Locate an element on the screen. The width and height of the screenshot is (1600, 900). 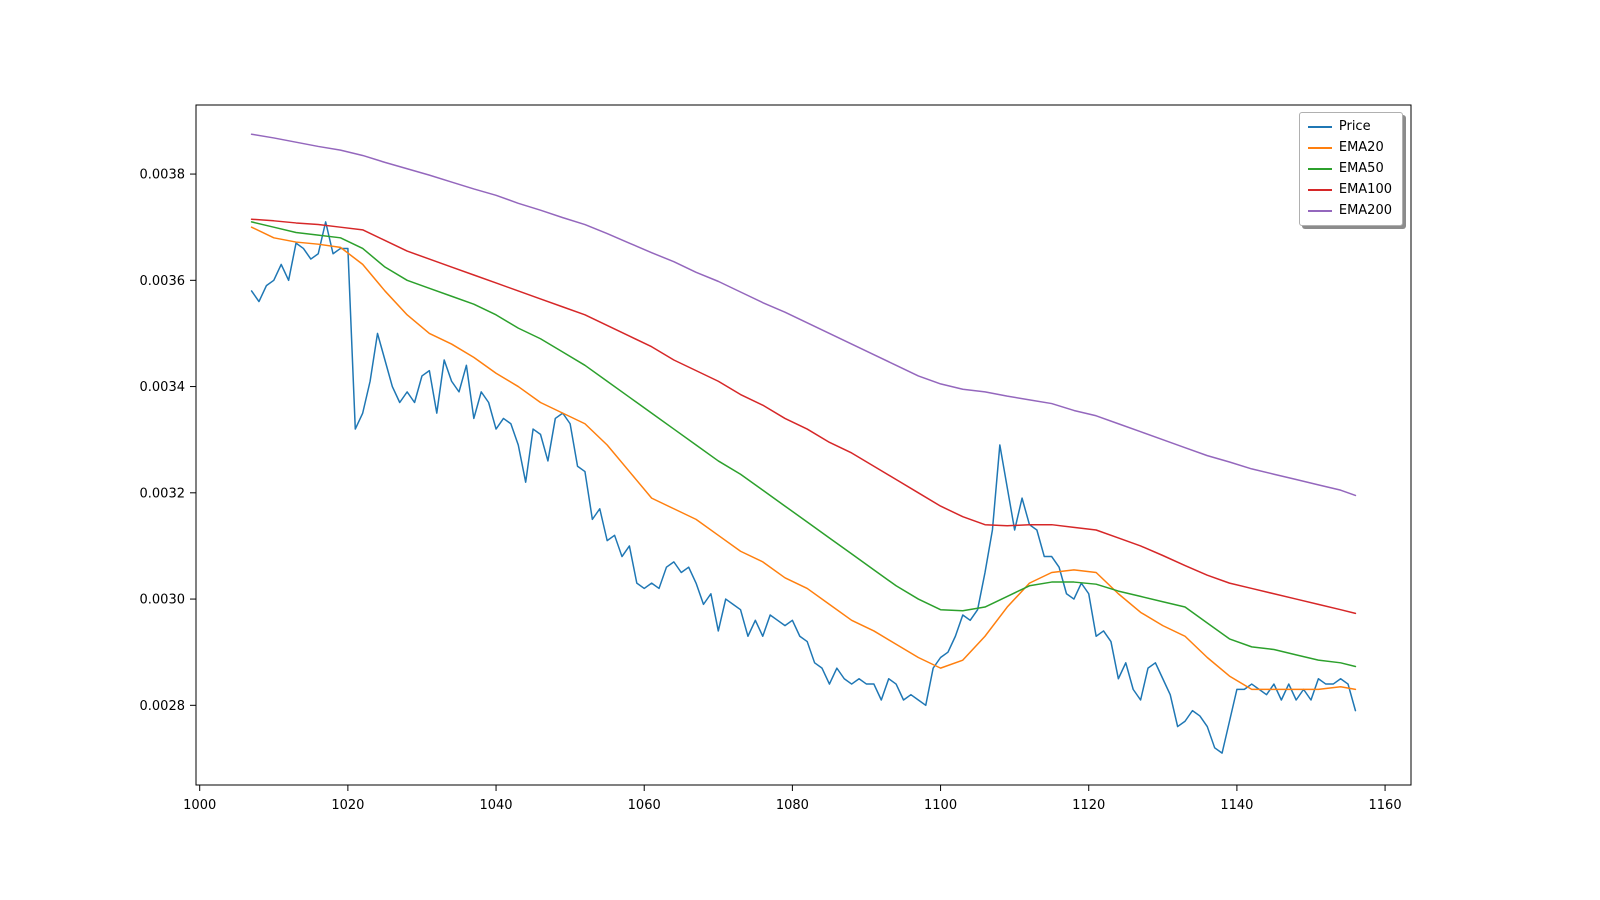
x-tick-label: 1100 is located at coordinates (940, 805).